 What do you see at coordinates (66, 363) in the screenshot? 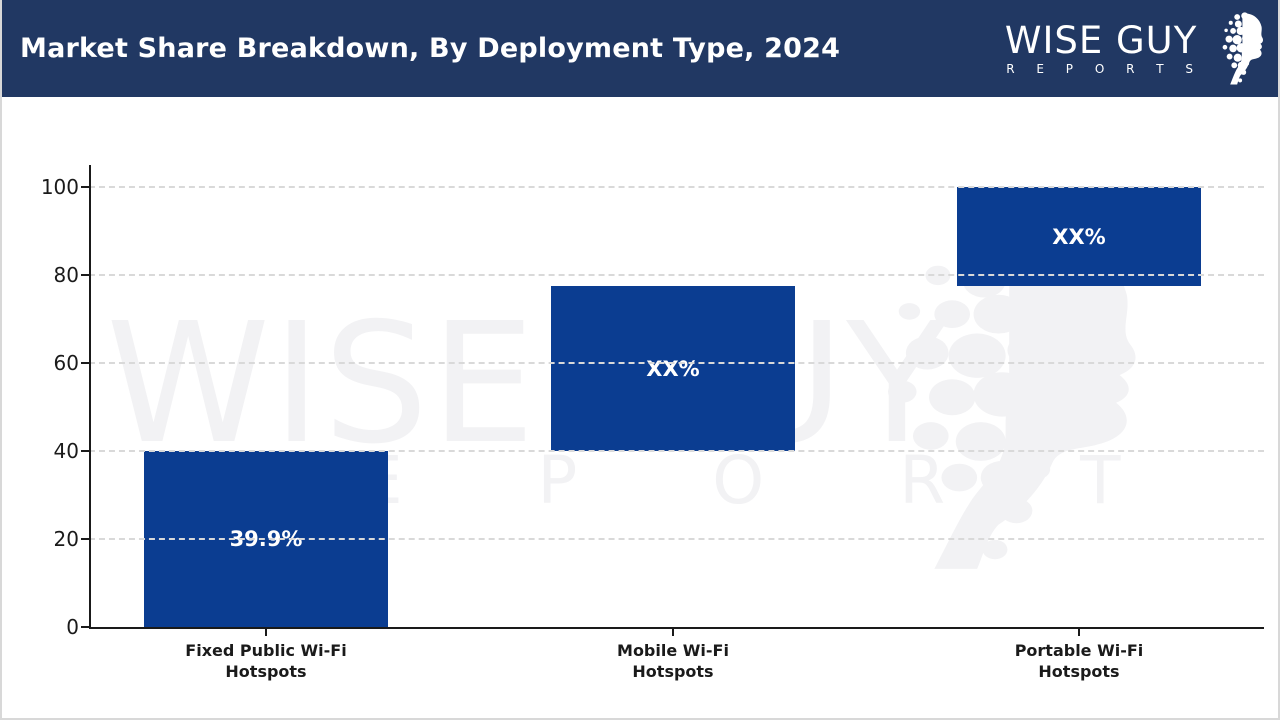
I see `y-tick-label-60: 60` at bounding box center [66, 363].